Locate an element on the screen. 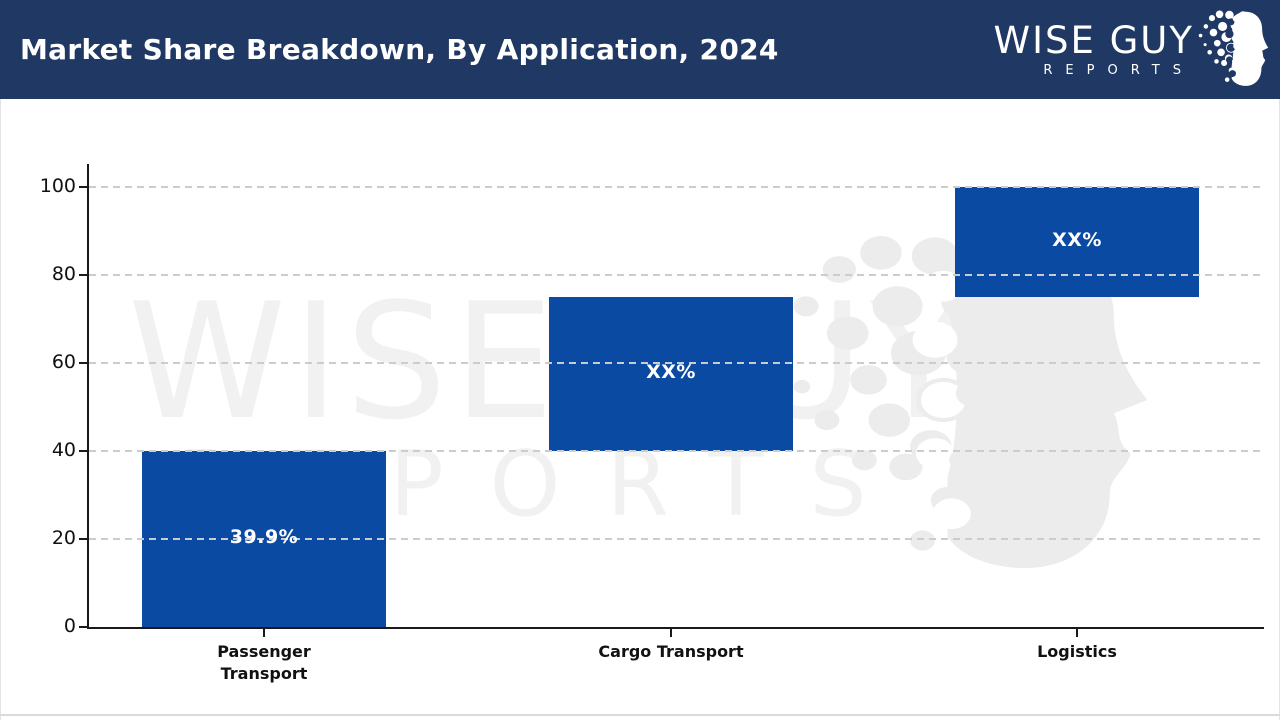  y-axis-line is located at coordinates (88, 396).